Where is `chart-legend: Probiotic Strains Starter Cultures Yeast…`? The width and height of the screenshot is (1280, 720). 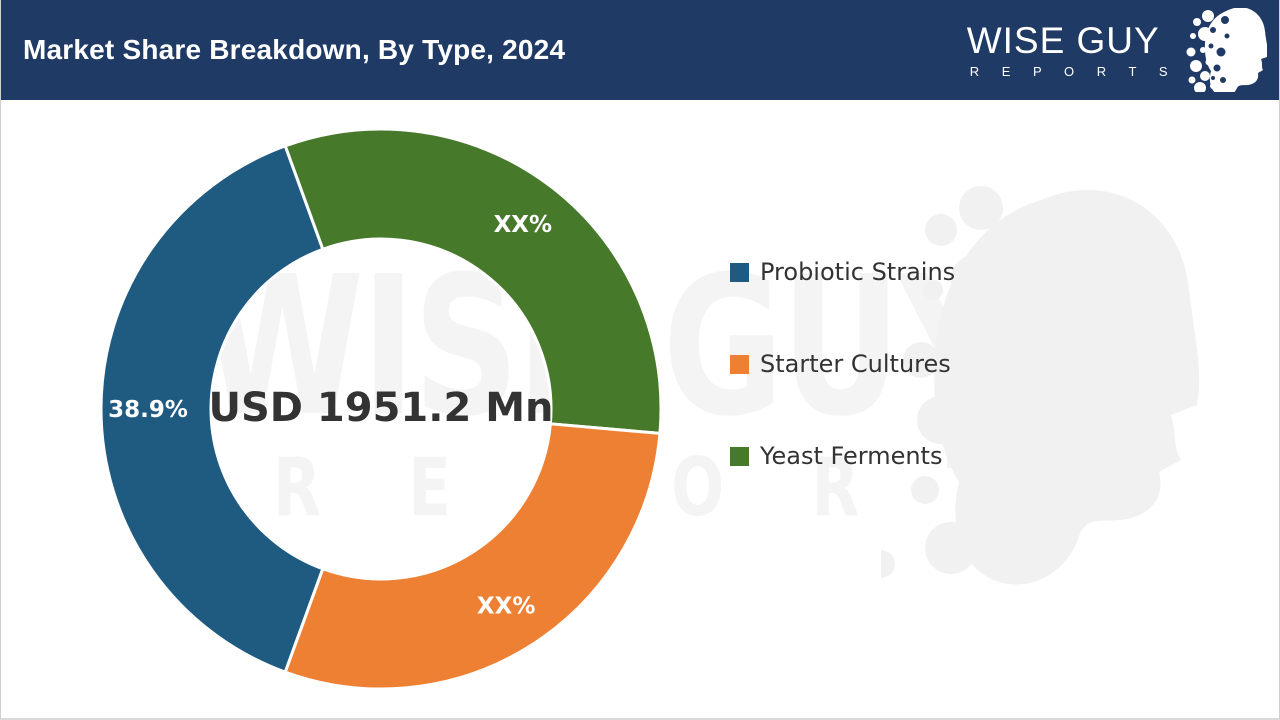 chart-legend: Probiotic Strains Starter Cultures Yeast… is located at coordinates (842, 364).